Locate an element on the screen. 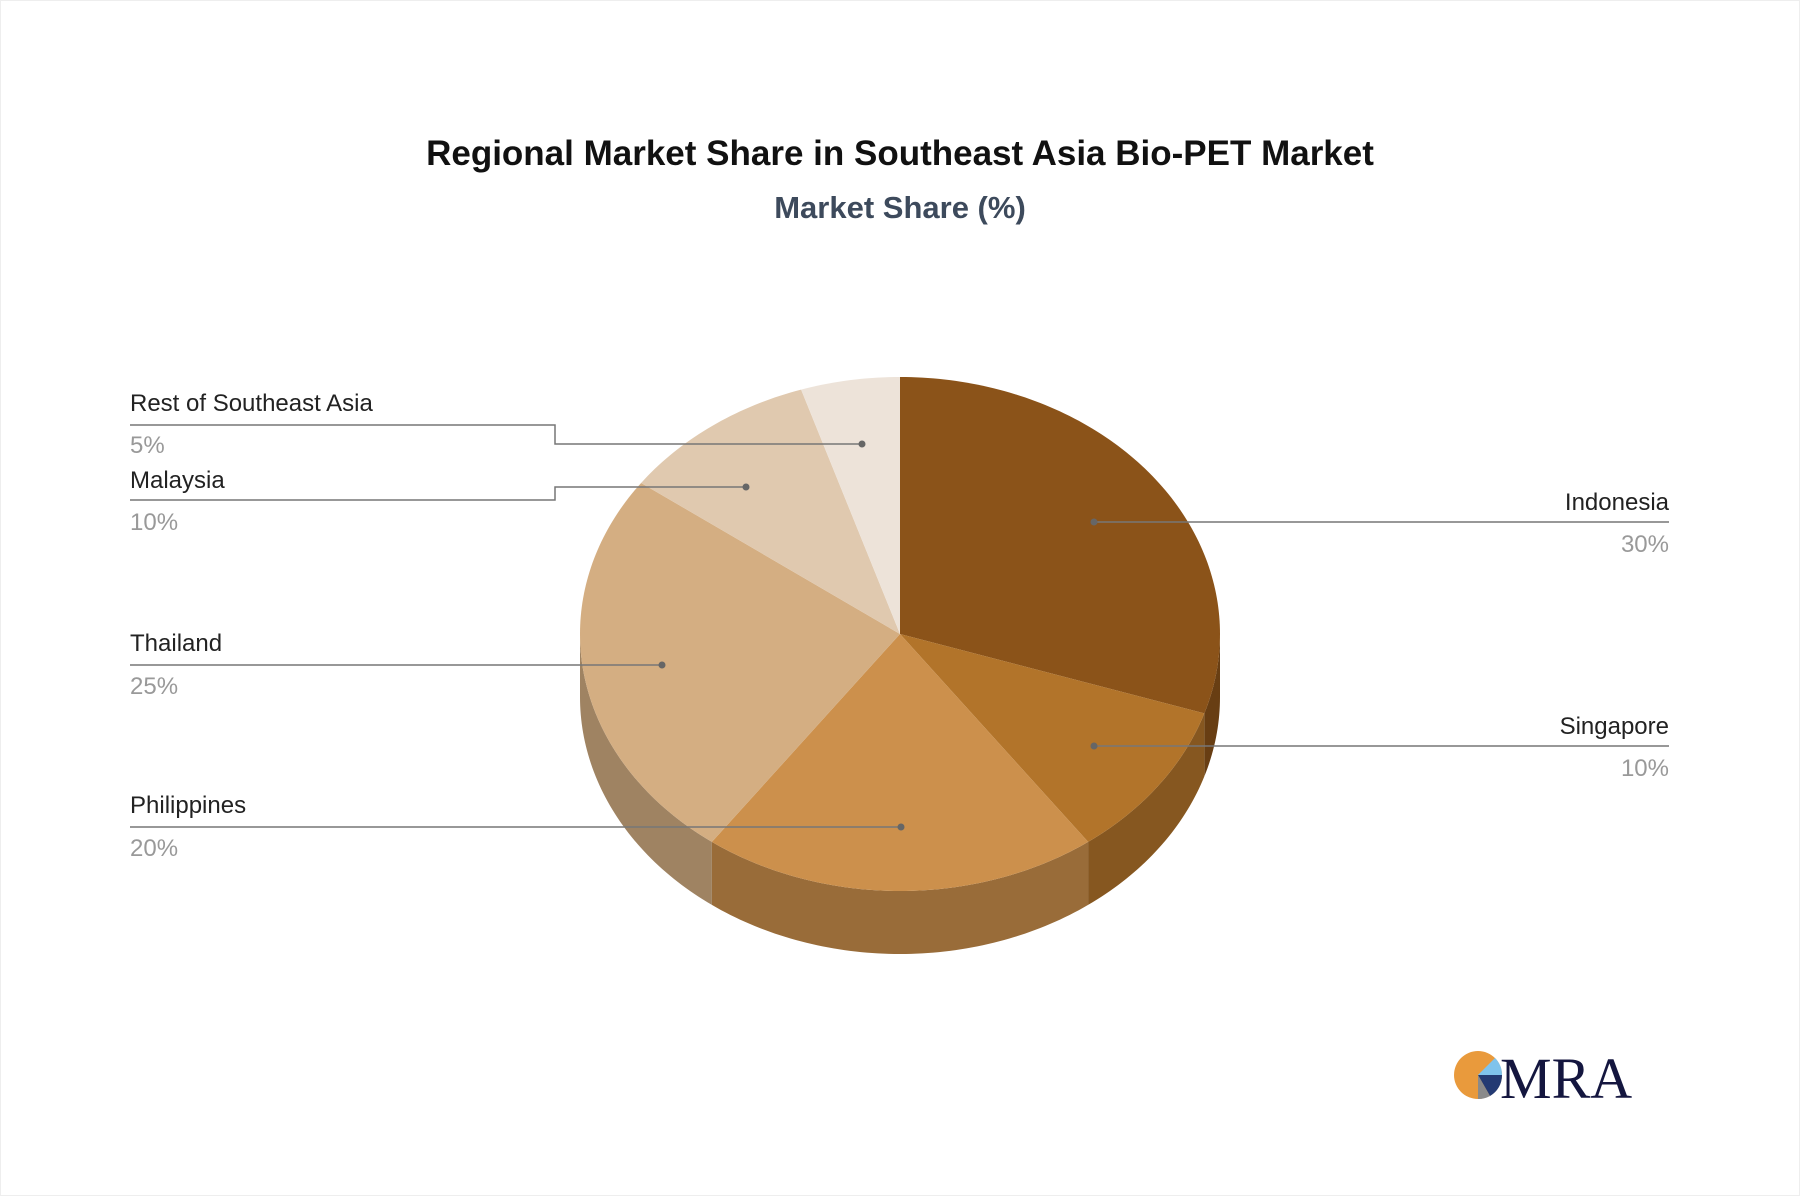  pie-side-singapore is located at coordinates (1146, 809).